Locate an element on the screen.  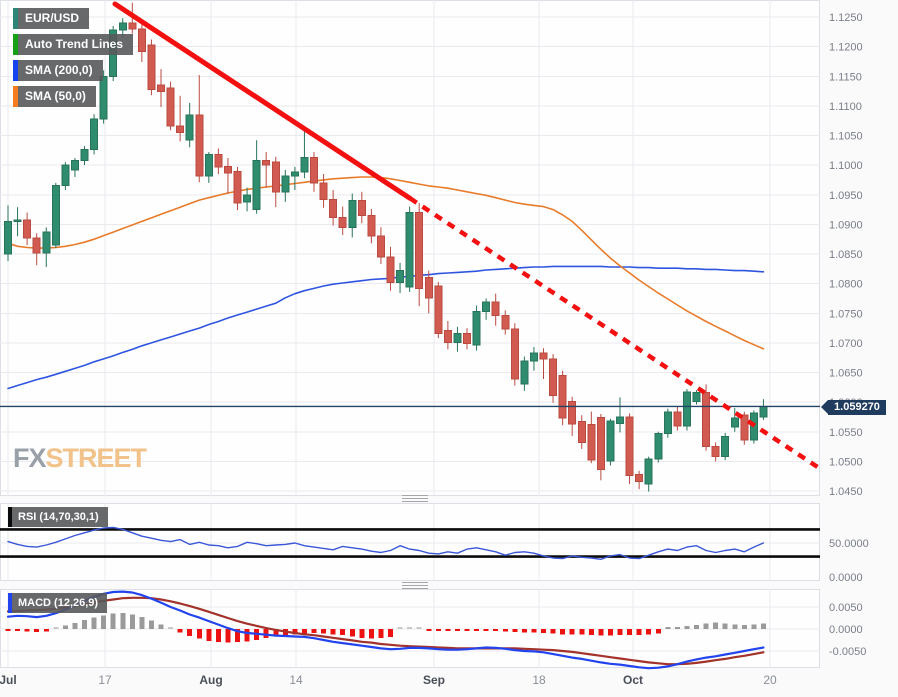
trend-color-swatch is located at coordinates (15, 44).